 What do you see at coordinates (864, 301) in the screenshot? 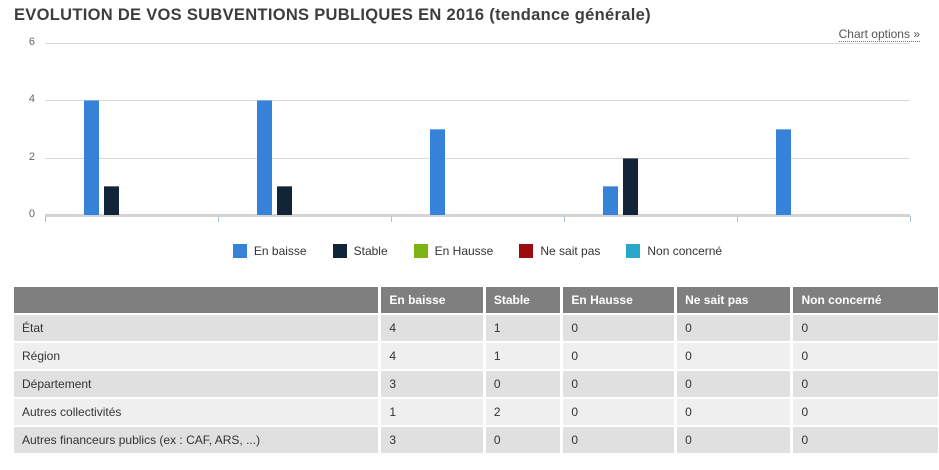
I see `table-header-non-concerné: Non concerné` at bounding box center [864, 301].